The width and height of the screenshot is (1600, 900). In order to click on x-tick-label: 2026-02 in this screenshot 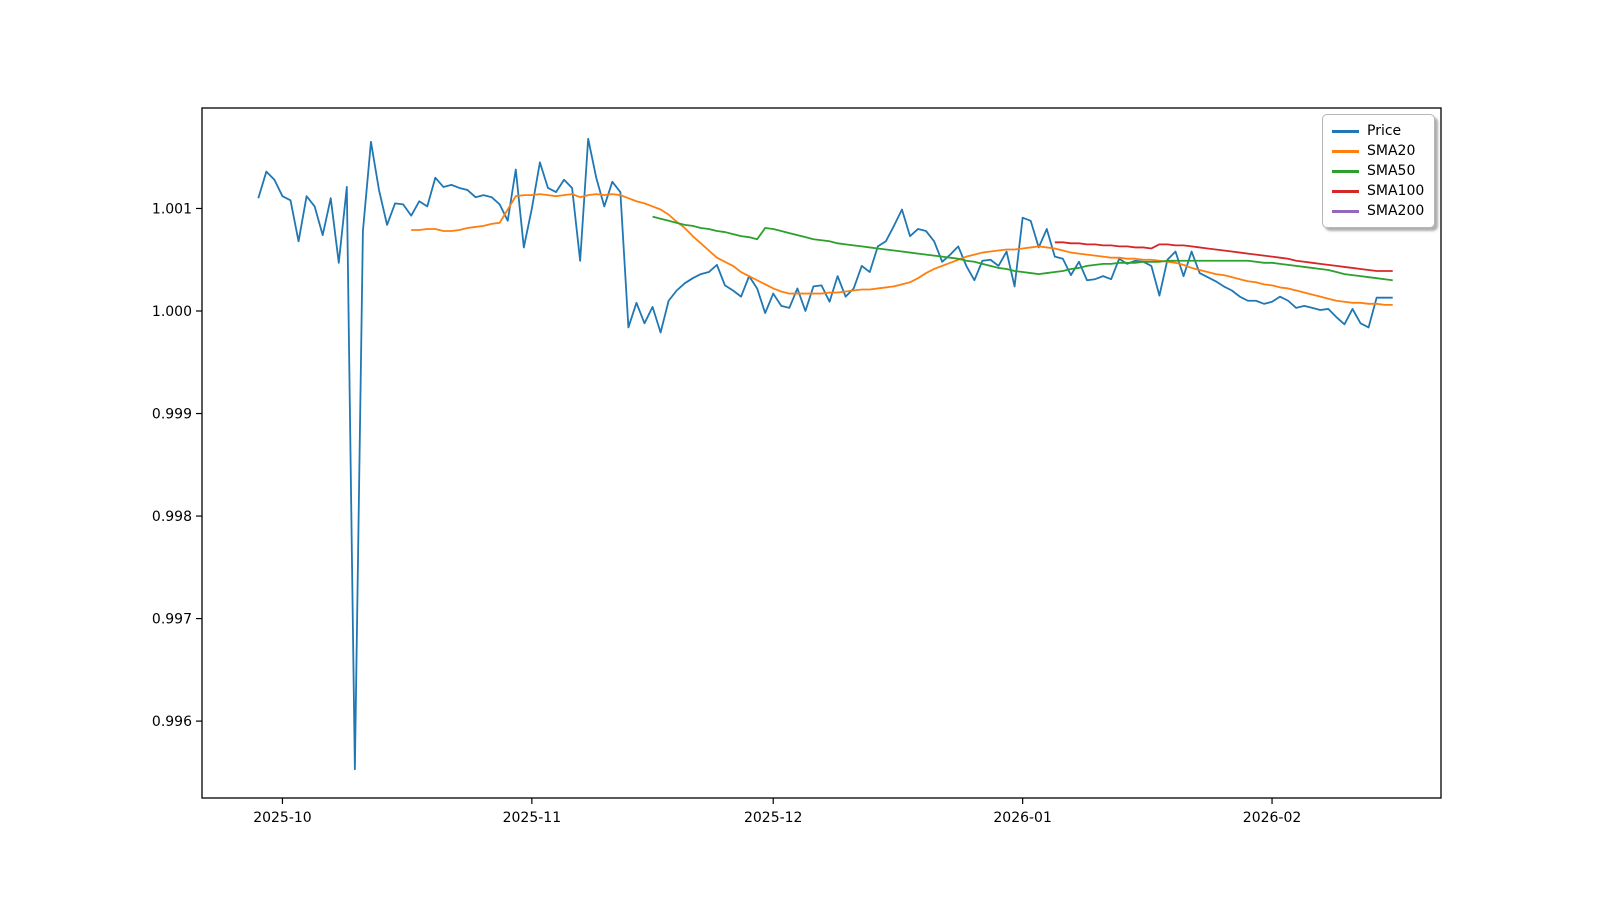, I will do `click(1272, 818)`.